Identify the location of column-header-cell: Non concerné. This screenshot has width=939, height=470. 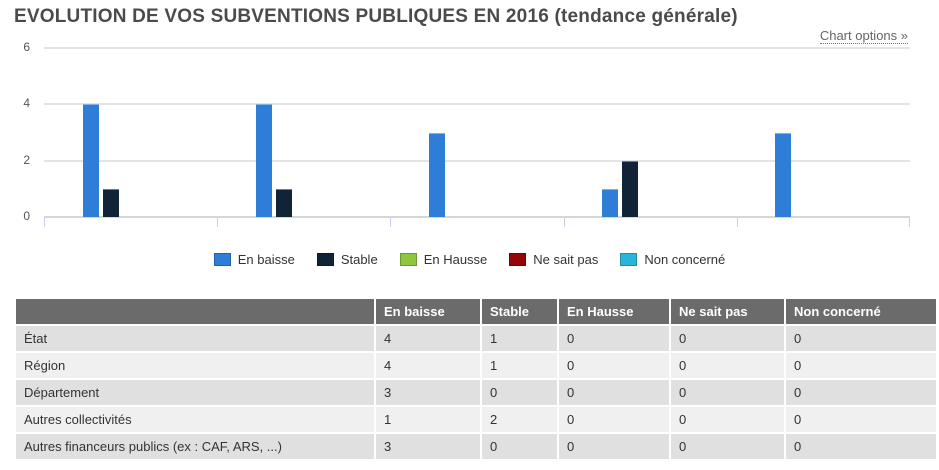
(861, 311).